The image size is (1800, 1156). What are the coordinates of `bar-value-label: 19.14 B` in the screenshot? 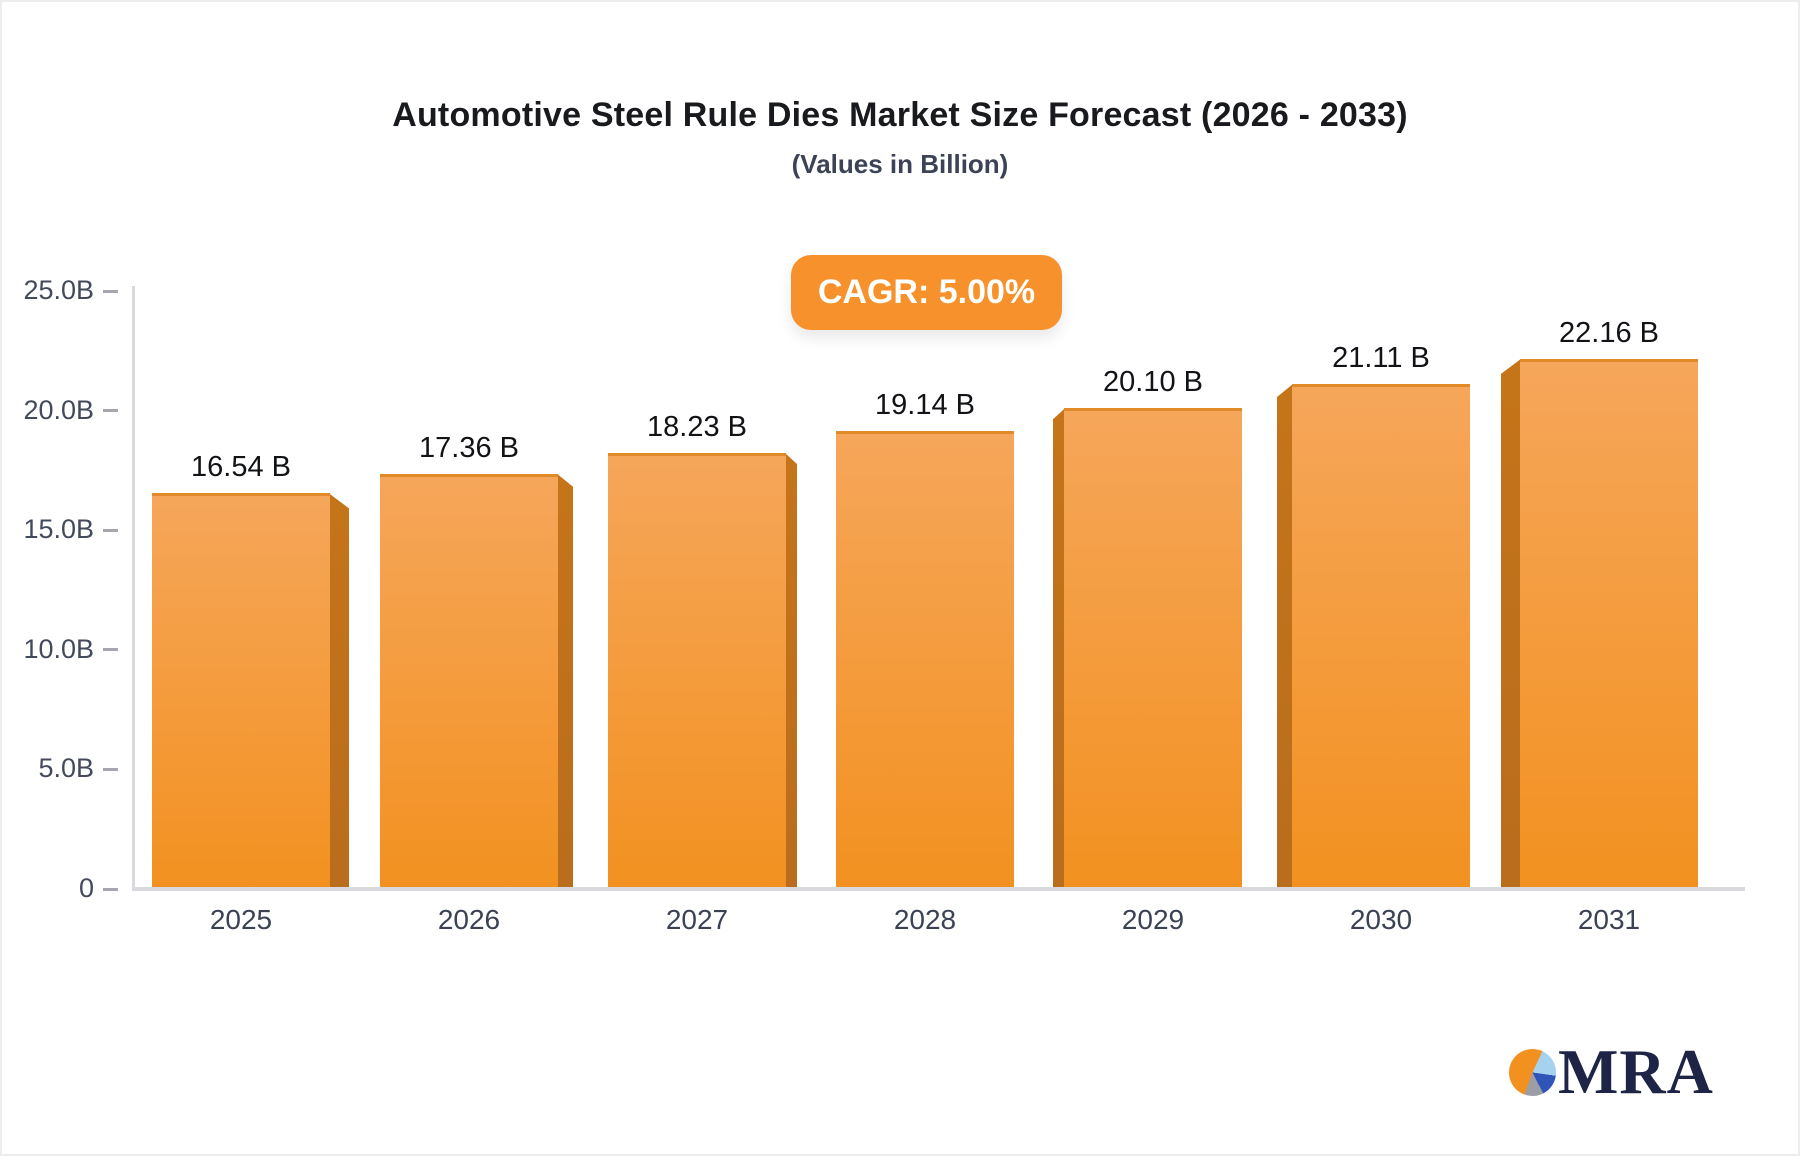 It's located at (925, 405).